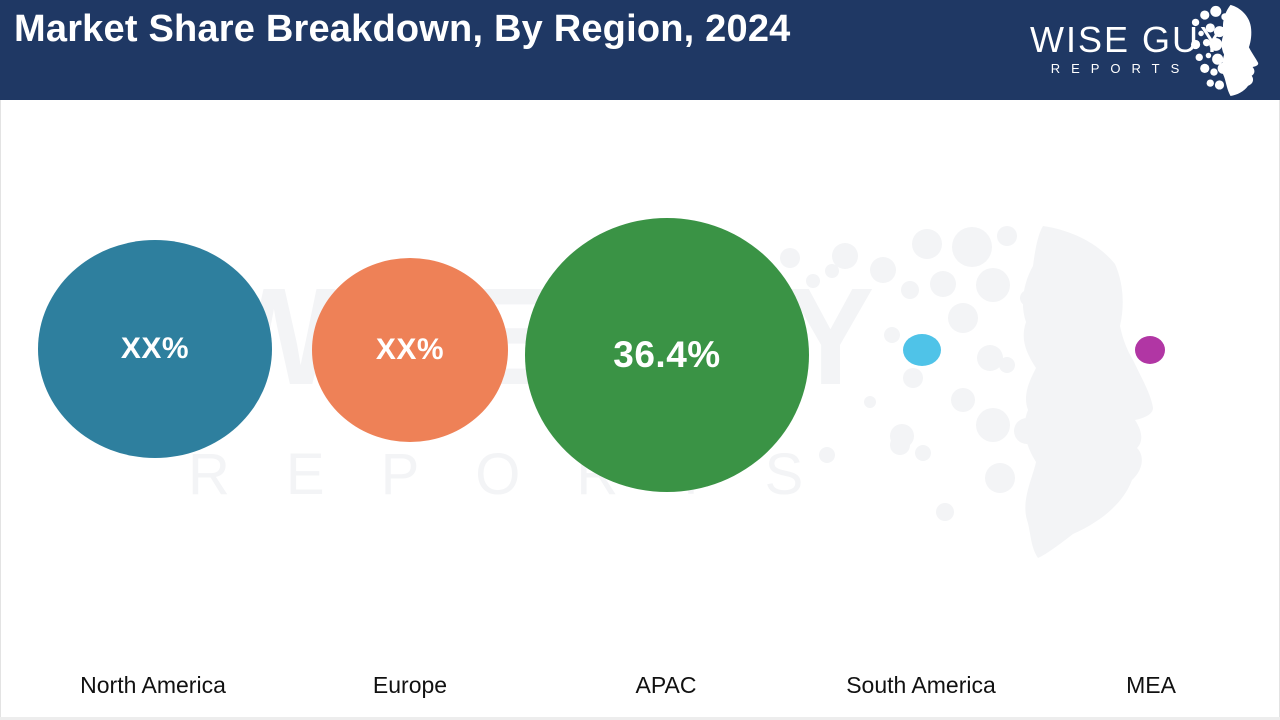  I want to click on category-label-mea: MEA, so click(1151, 685).